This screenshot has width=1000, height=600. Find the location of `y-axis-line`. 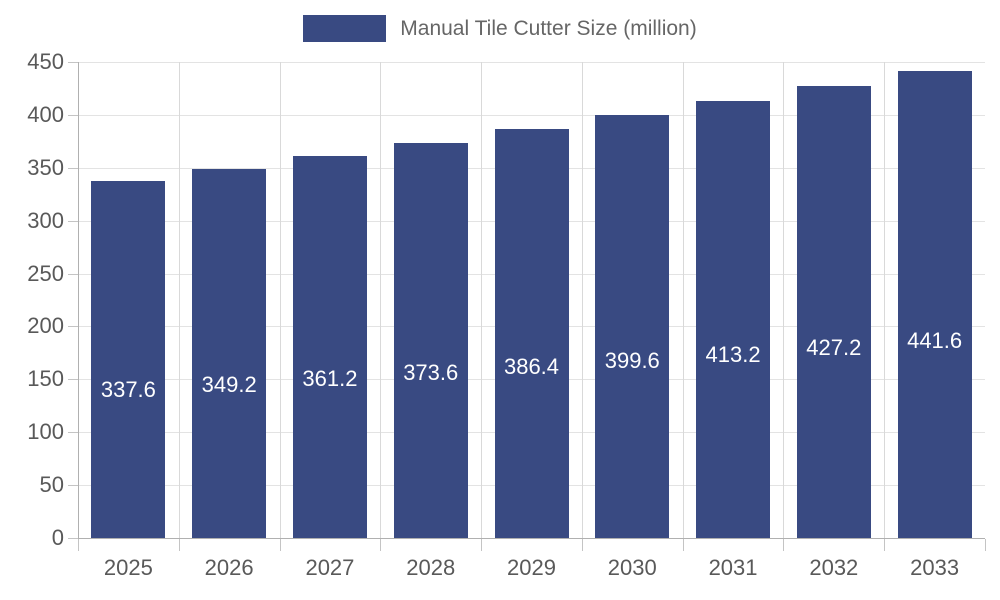

y-axis-line is located at coordinates (78, 300).